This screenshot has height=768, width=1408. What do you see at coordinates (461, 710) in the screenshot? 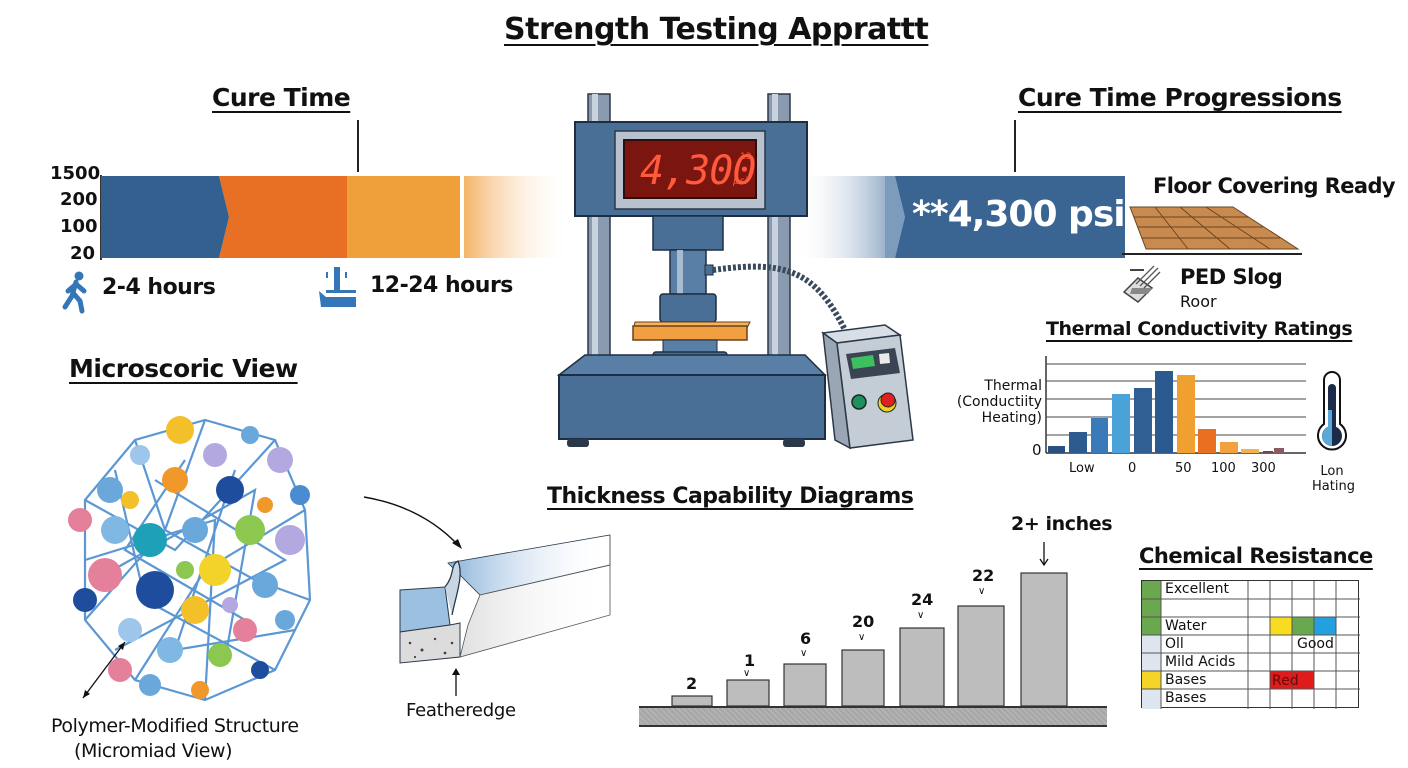
I see `featheredge-label: Featheredge` at bounding box center [461, 710].